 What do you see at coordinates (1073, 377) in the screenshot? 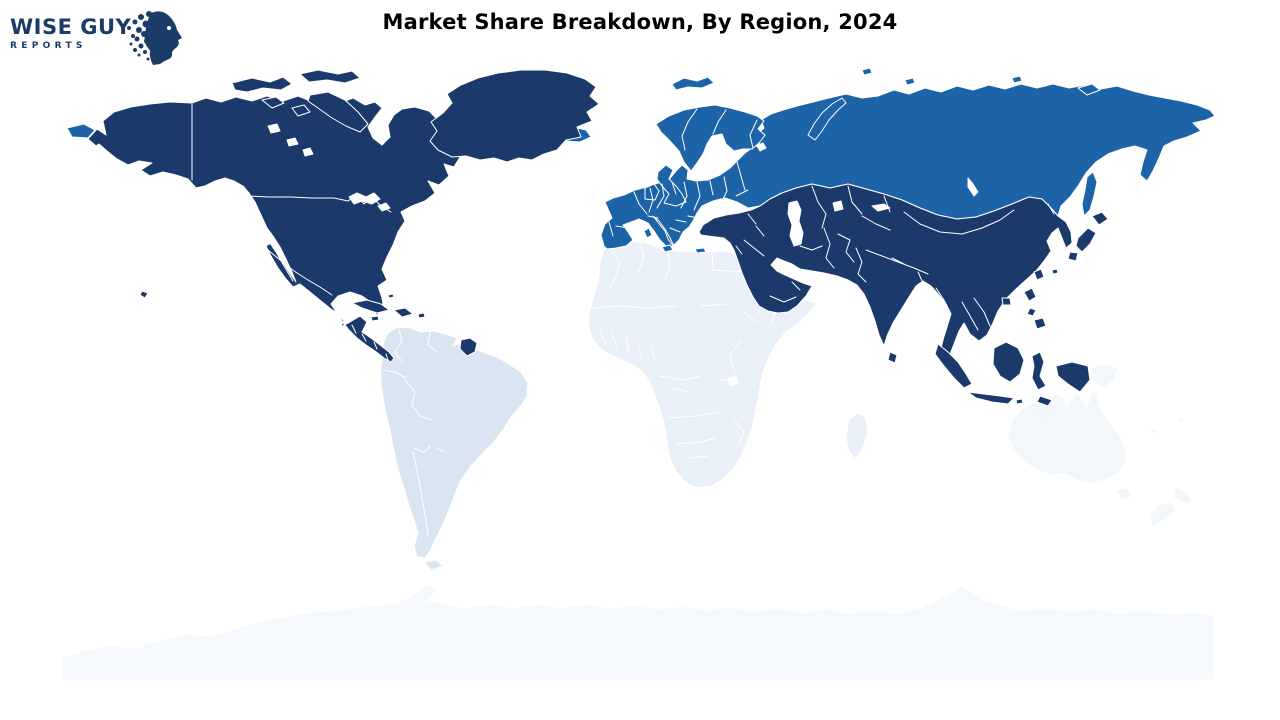
I see `west-papua` at bounding box center [1073, 377].